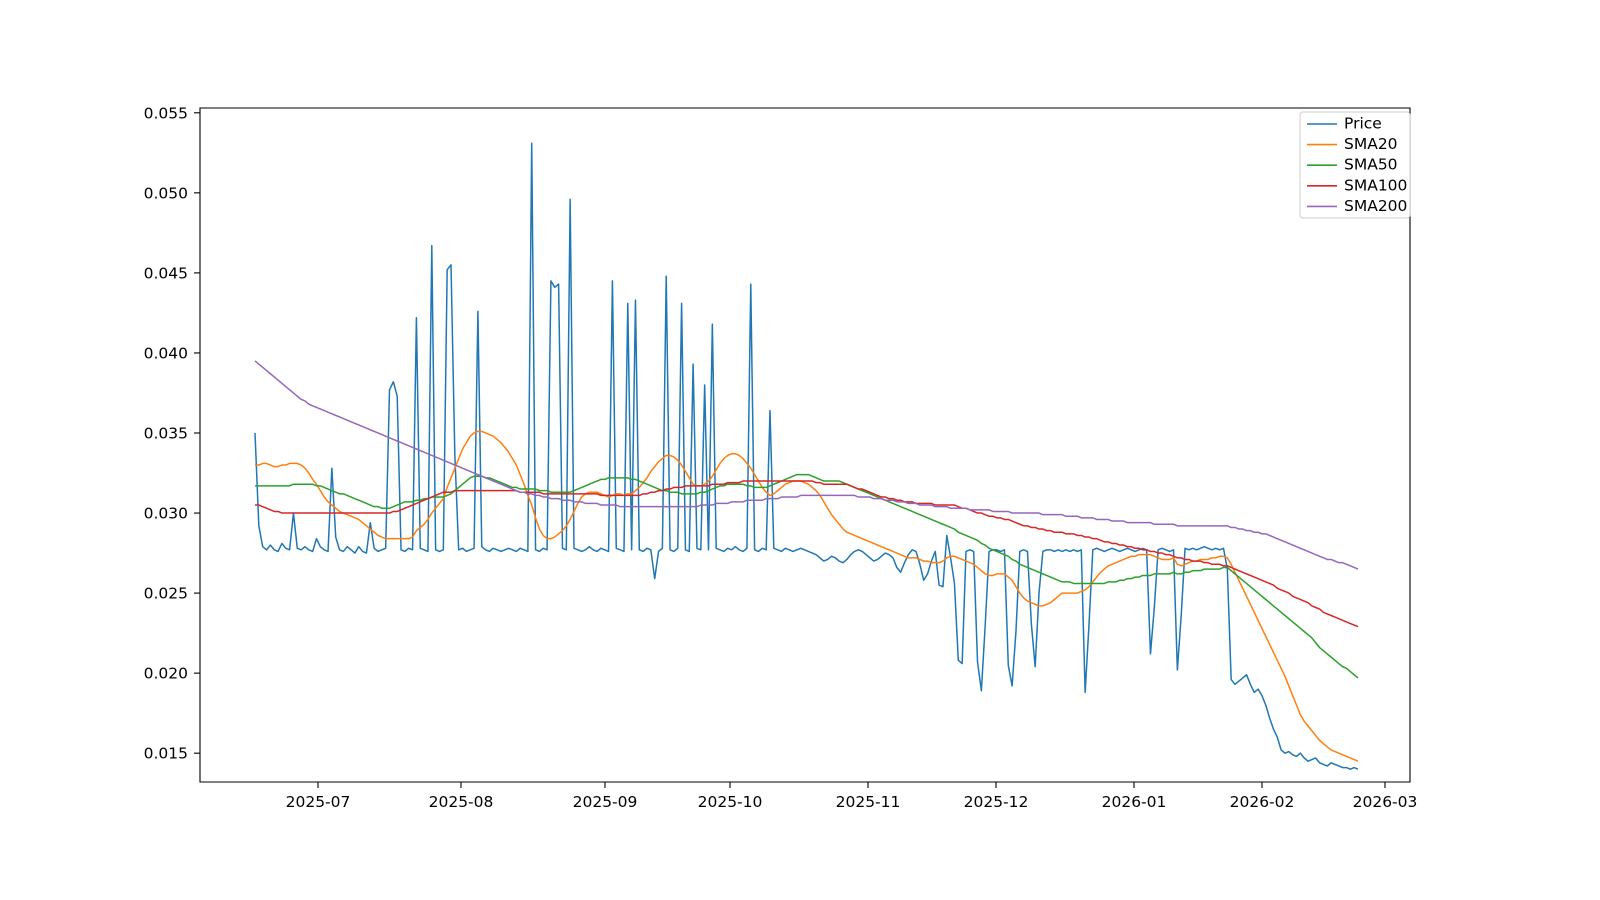  What do you see at coordinates (166, 594) in the screenshot?
I see `y-tick-label: 0.025` at bounding box center [166, 594].